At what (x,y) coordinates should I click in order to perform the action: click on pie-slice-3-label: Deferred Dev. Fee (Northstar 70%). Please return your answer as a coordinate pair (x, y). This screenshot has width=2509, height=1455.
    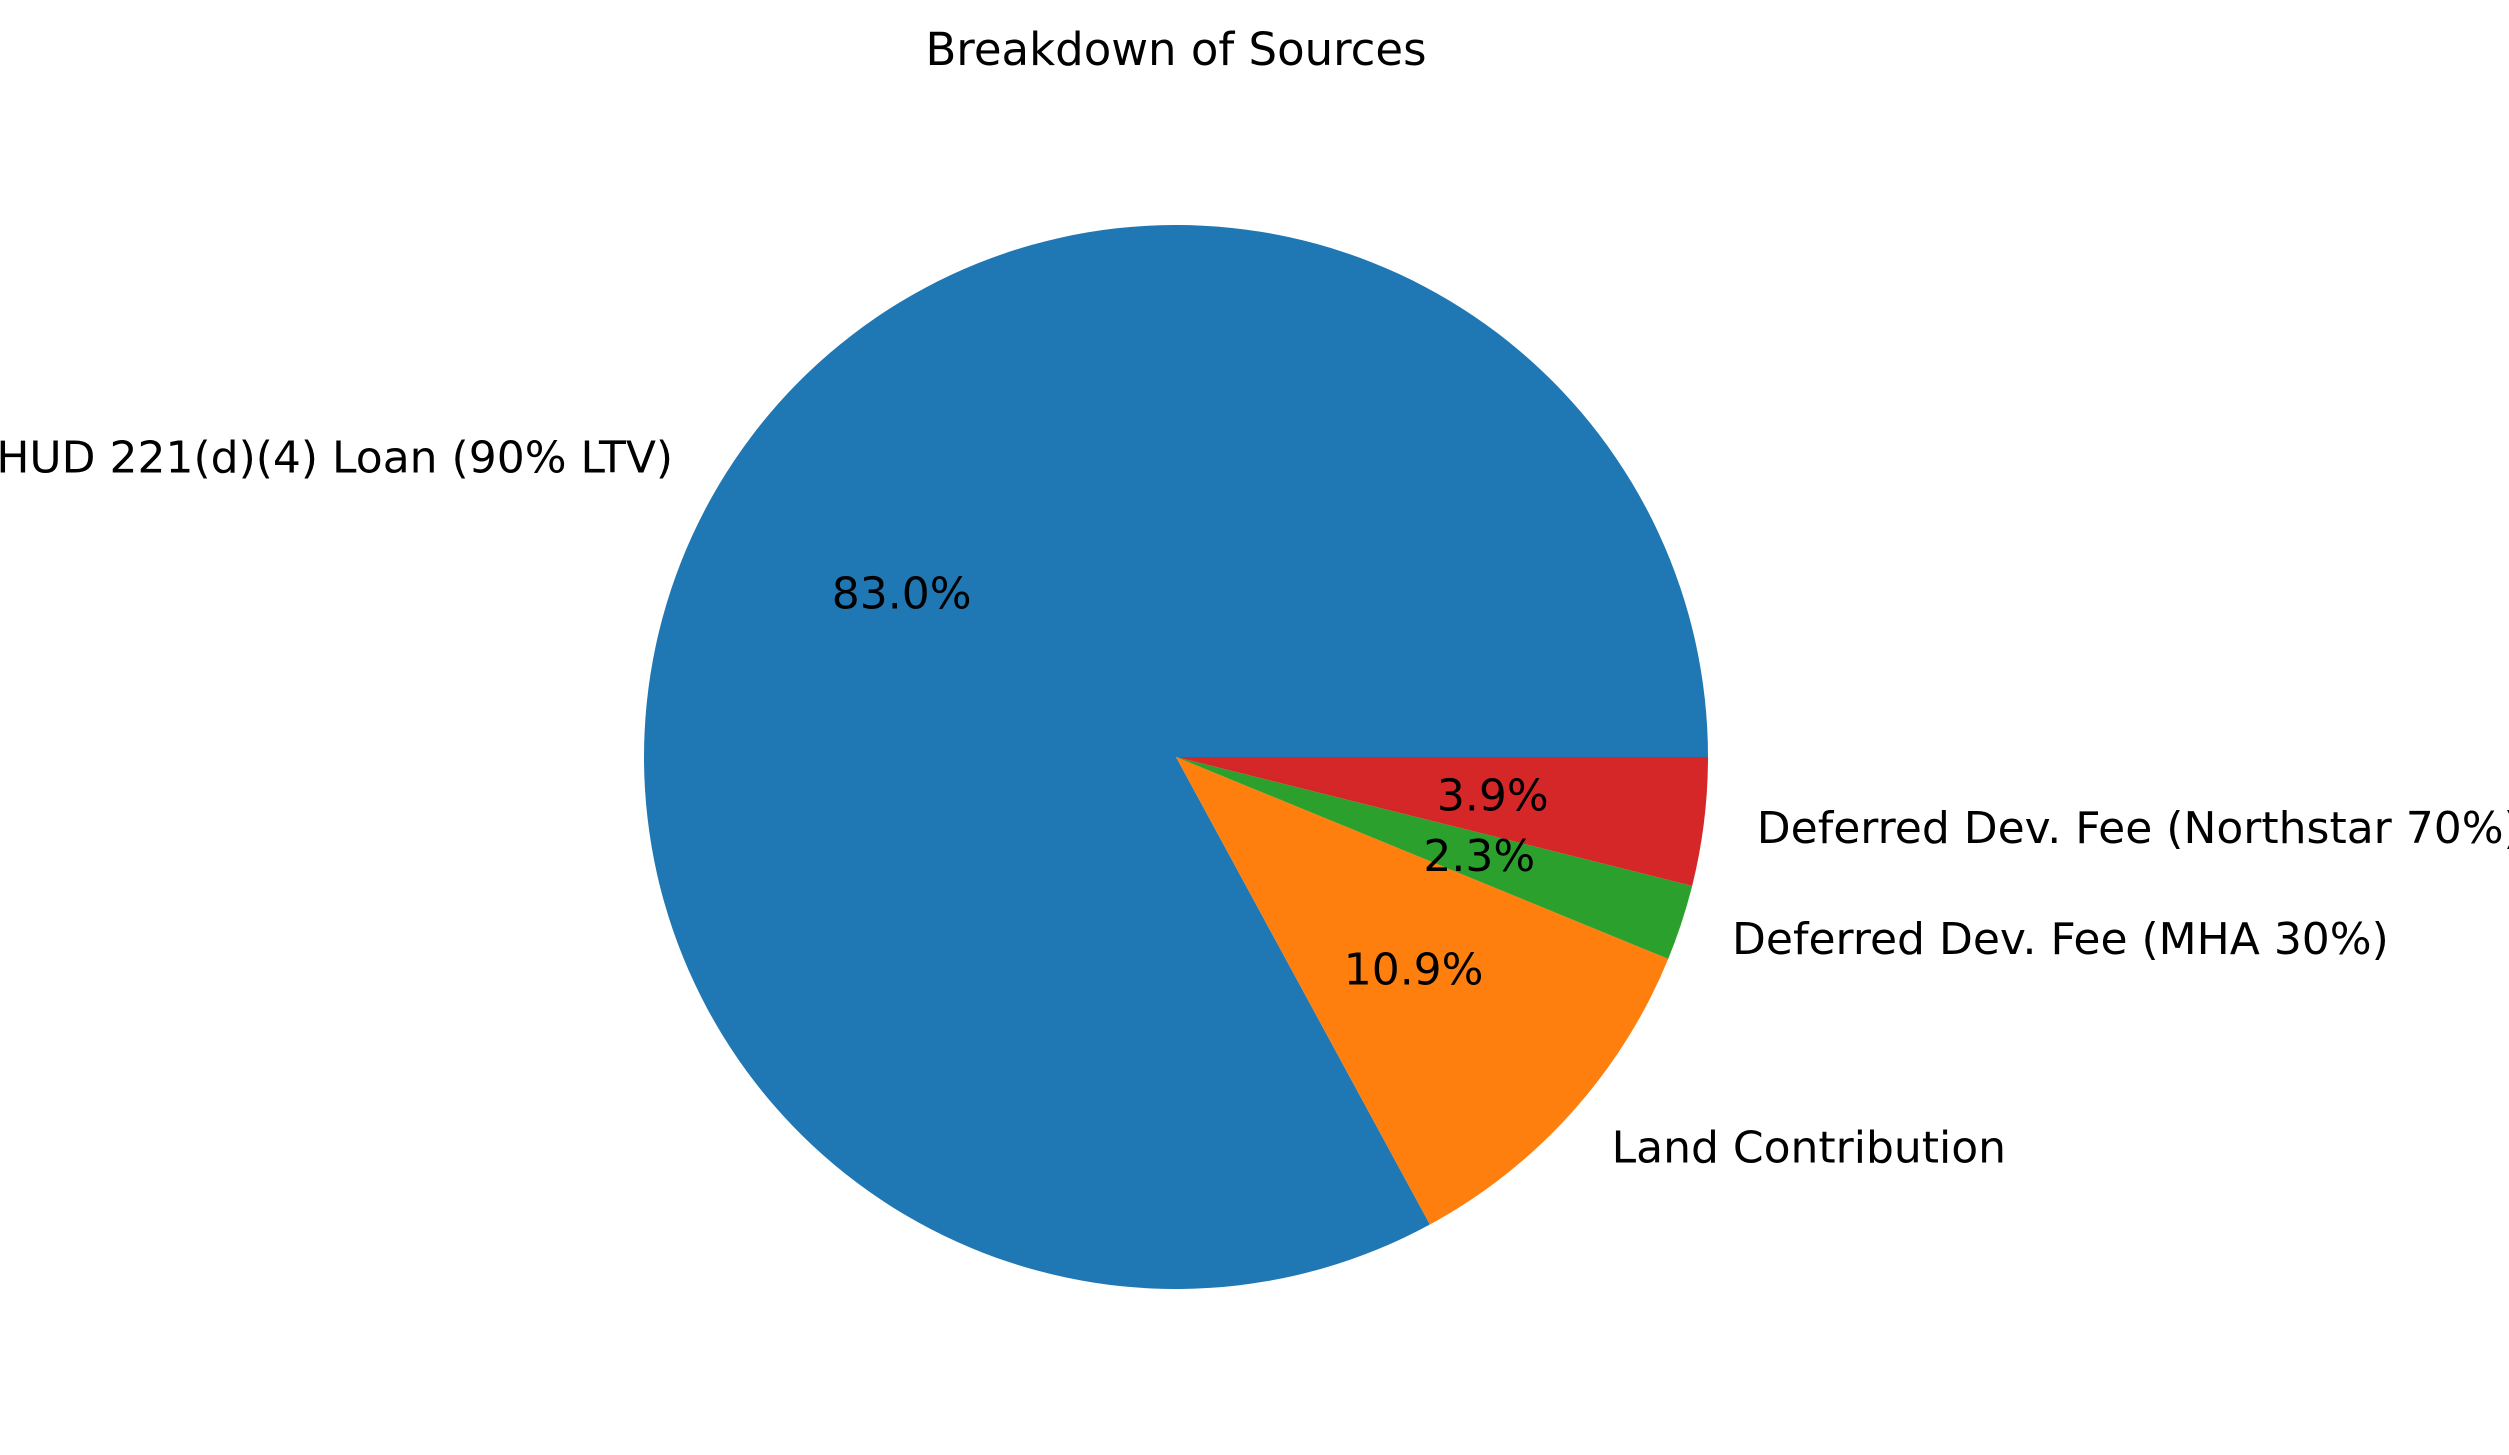
    Looking at the image, I should click on (2133, 828).